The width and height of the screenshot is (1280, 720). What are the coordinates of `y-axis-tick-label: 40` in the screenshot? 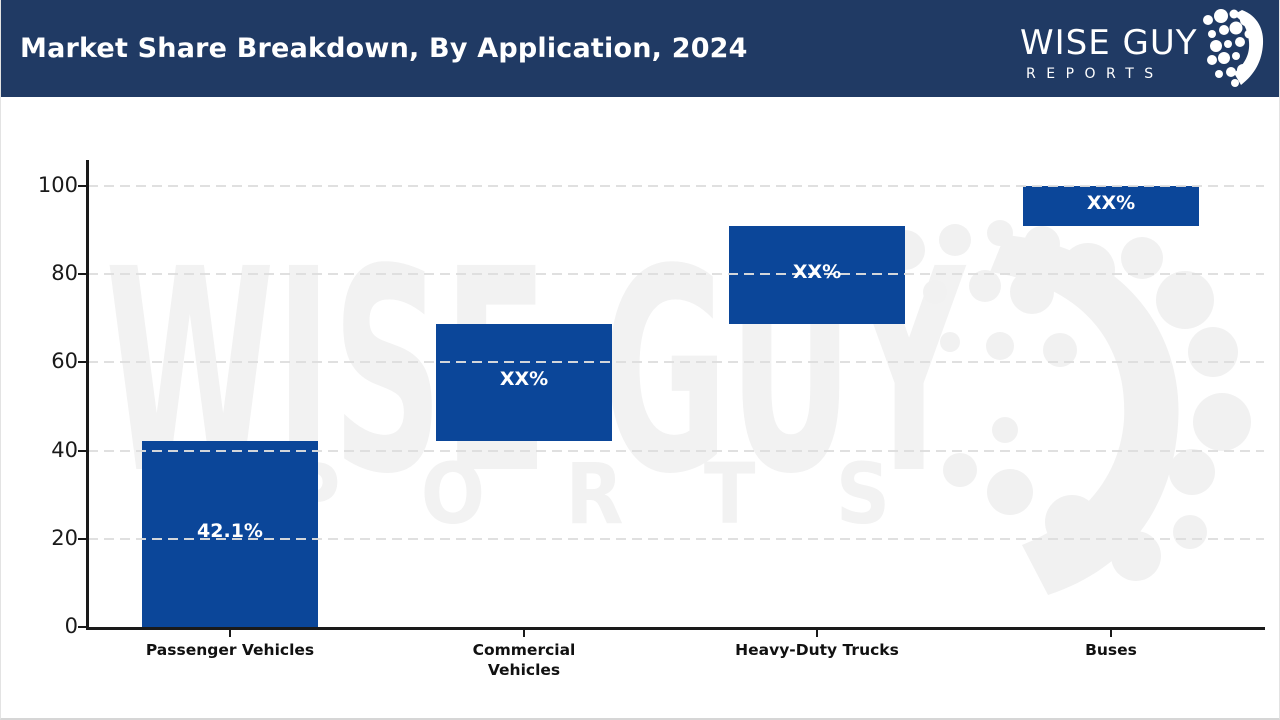 It's located at (64, 449).